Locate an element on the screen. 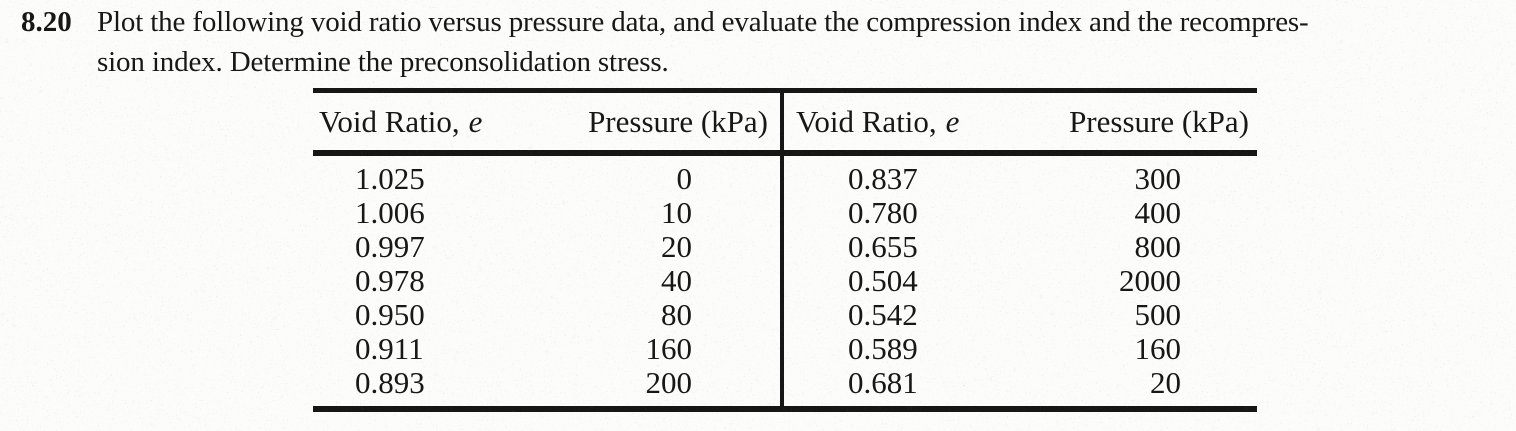 This screenshot has width=1516, height=431. pressure-value: 300 is located at coordinates (1158, 178).